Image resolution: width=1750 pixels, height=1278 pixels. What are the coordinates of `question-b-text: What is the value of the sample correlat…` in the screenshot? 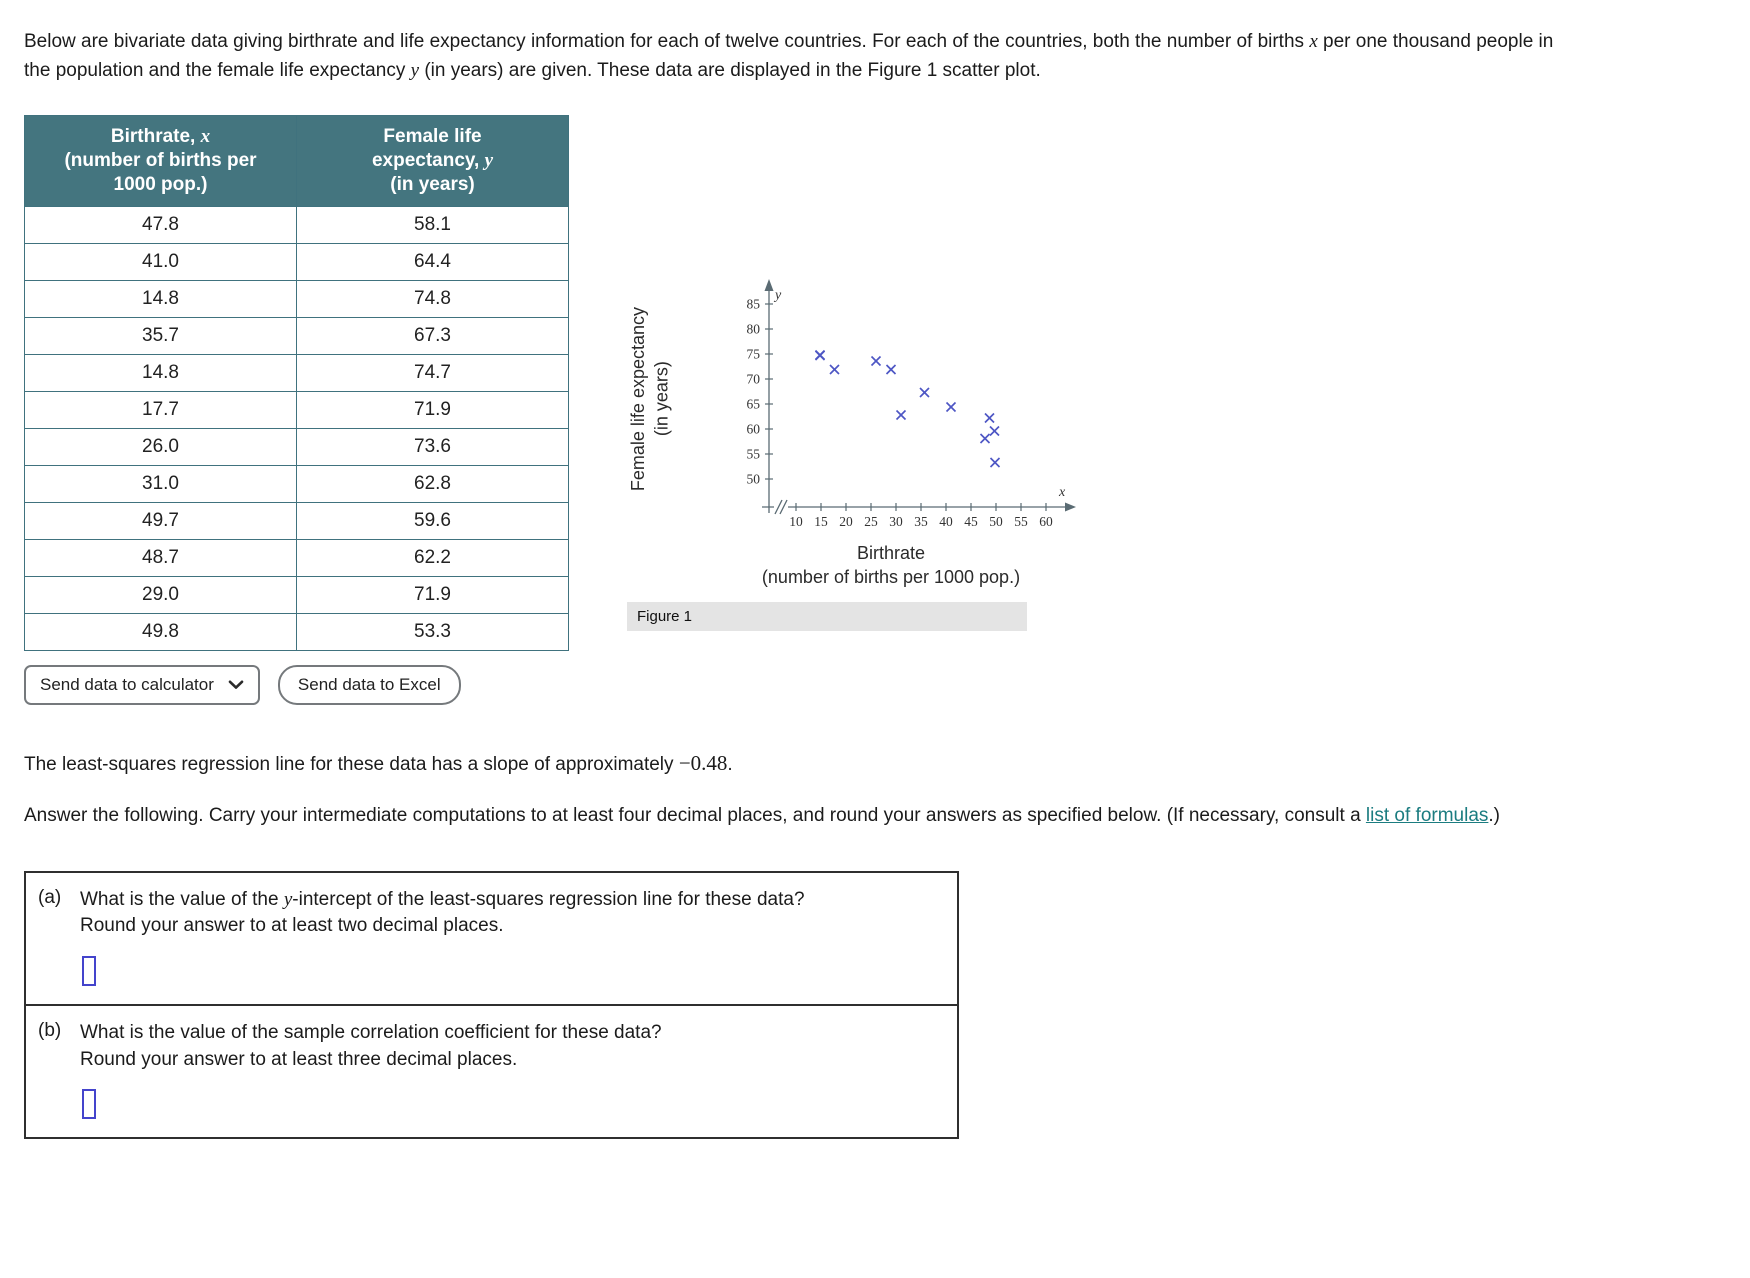 It's located at (371, 1033).